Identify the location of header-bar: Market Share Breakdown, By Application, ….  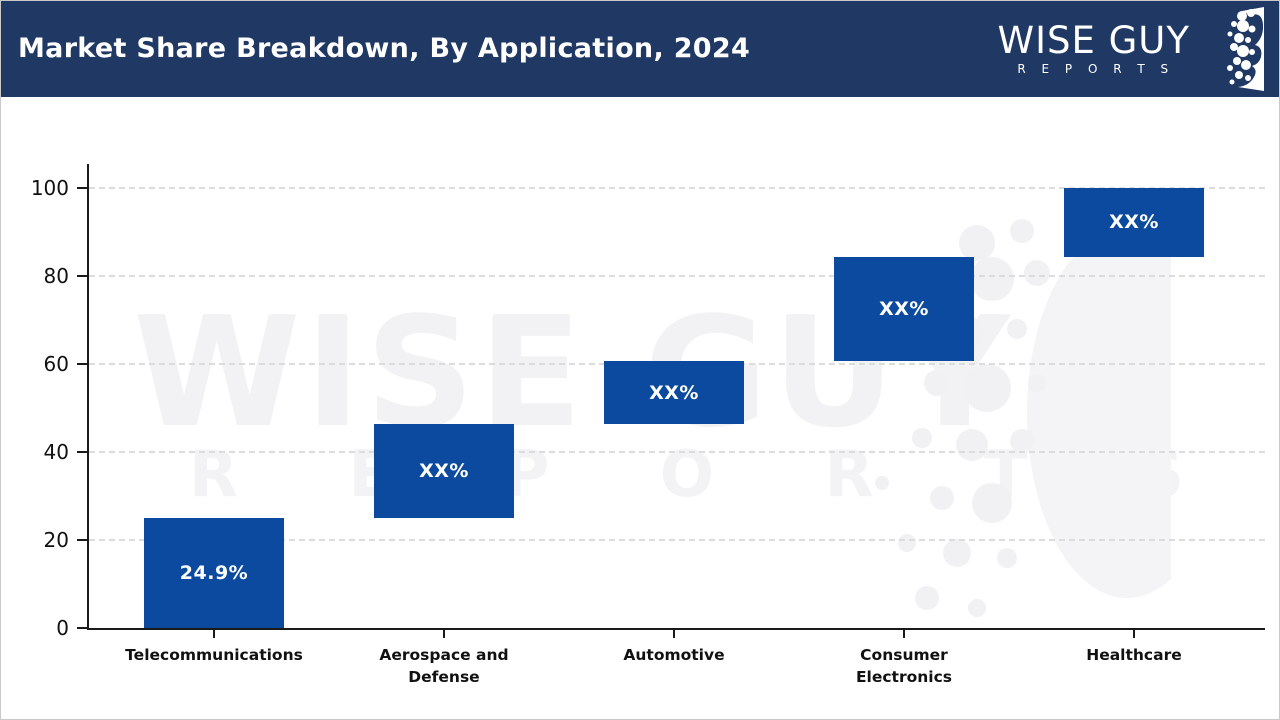
(640, 49).